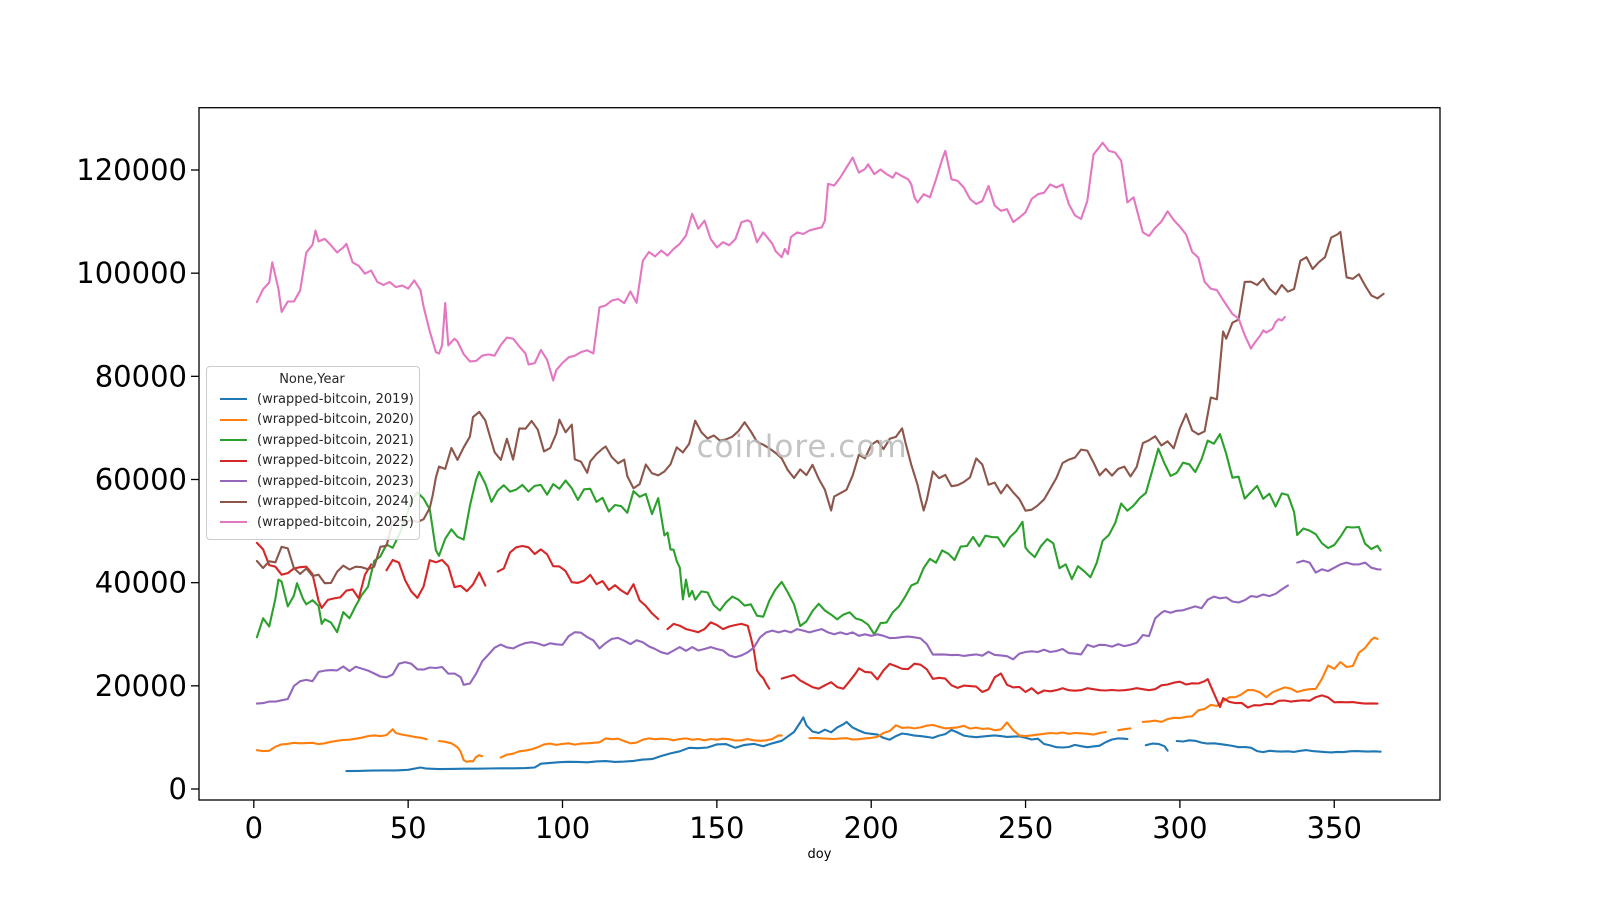 Image resolution: width=1600 pixels, height=900 pixels. What do you see at coordinates (335, 399) in the screenshot?
I see `legend-item-label: (wrapped-bitcoin, 2019)` at bounding box center [335, 399].